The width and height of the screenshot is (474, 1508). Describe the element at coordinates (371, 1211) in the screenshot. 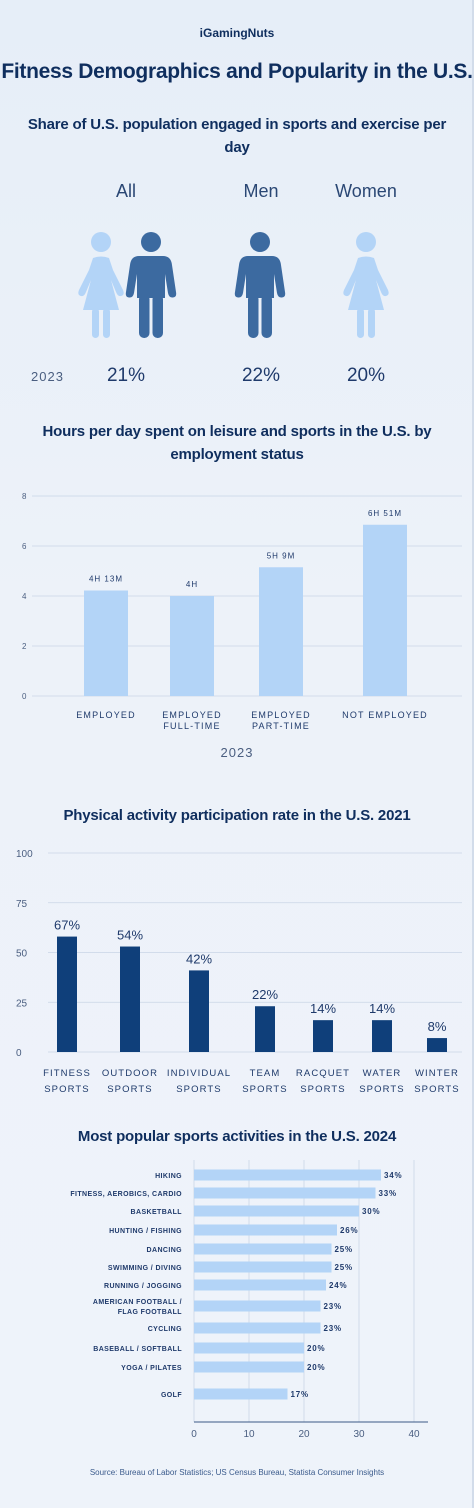

I see `data-label: 30%` at that location.